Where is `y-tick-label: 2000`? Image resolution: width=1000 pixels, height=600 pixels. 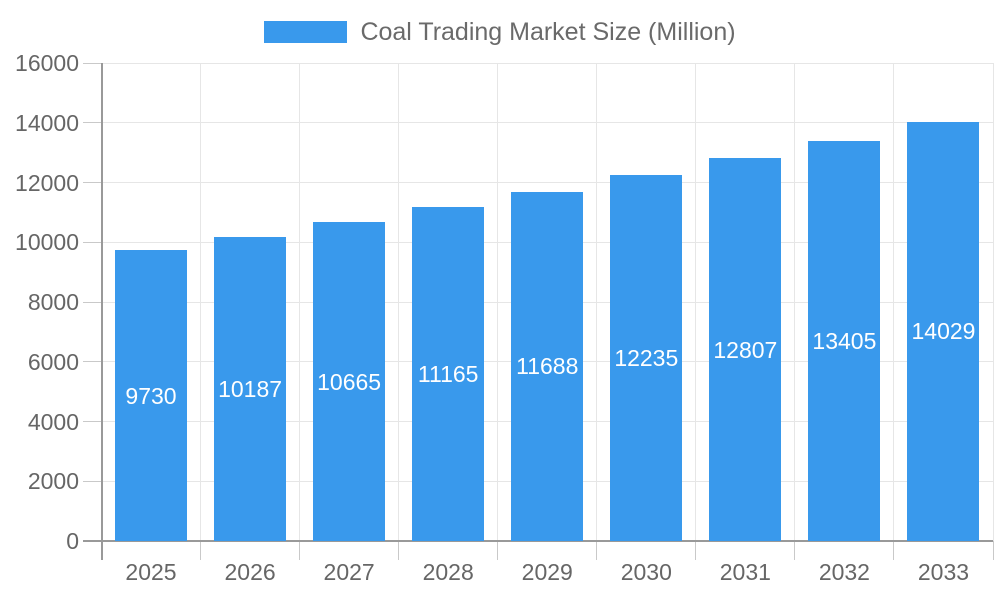
y-tick-label: 2000 is located at coordinates (53, 481).